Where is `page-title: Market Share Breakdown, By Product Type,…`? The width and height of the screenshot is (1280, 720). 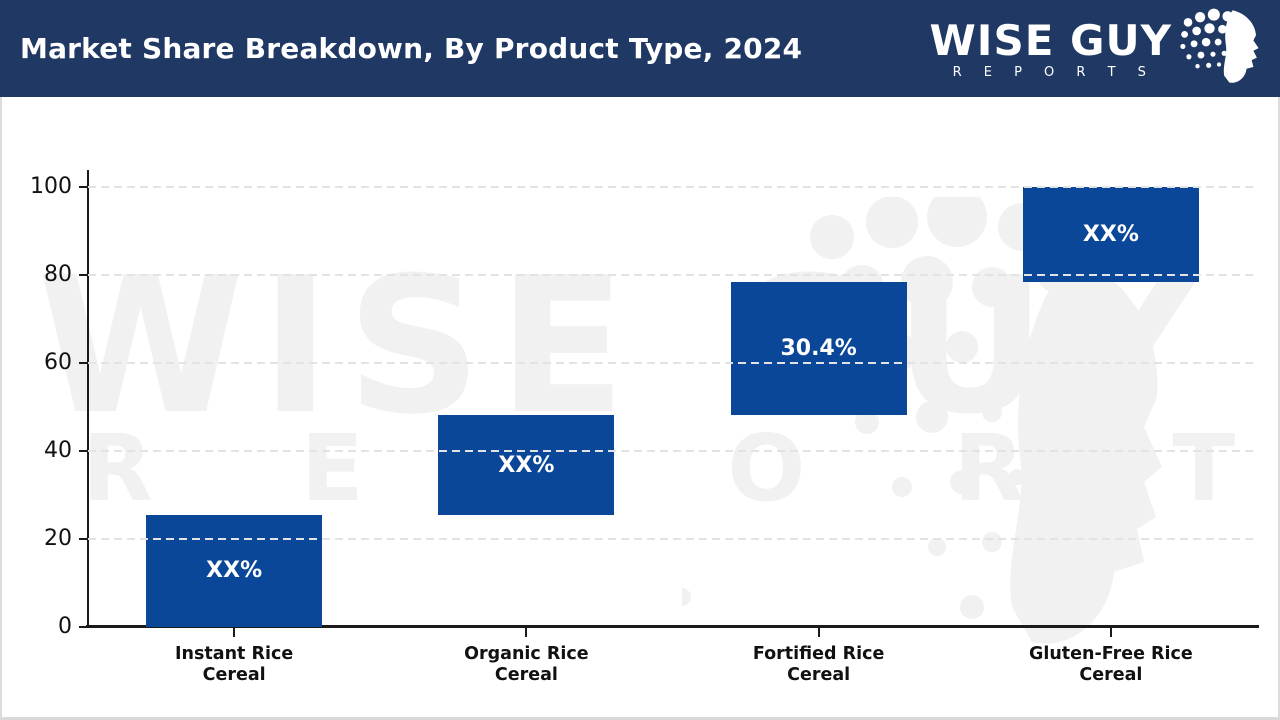 page-title: Market Share Breakdown, By Product Type,… is located at coordinates (411, 48).